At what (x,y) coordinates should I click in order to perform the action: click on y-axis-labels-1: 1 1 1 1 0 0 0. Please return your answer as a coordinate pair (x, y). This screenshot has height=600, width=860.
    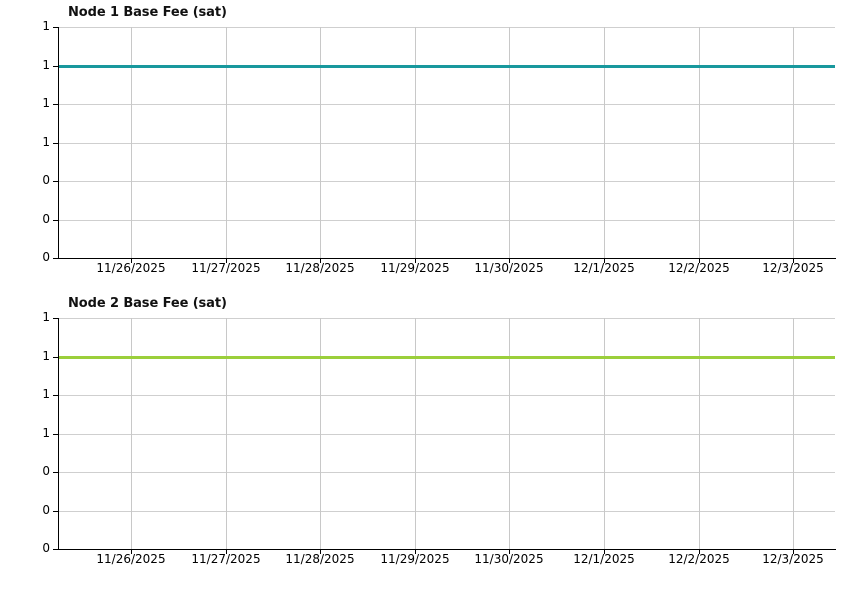
    Looking at the image, I should click on (25, 436).